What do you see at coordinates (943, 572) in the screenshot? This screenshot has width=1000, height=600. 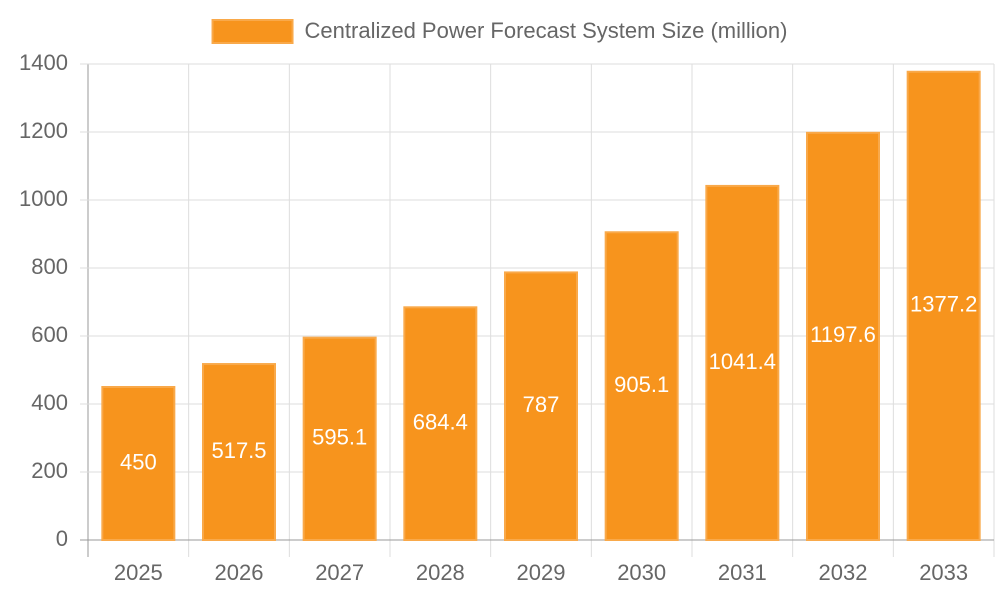 I see `x-tick-label: 2033` at bounding box center [943, 572].